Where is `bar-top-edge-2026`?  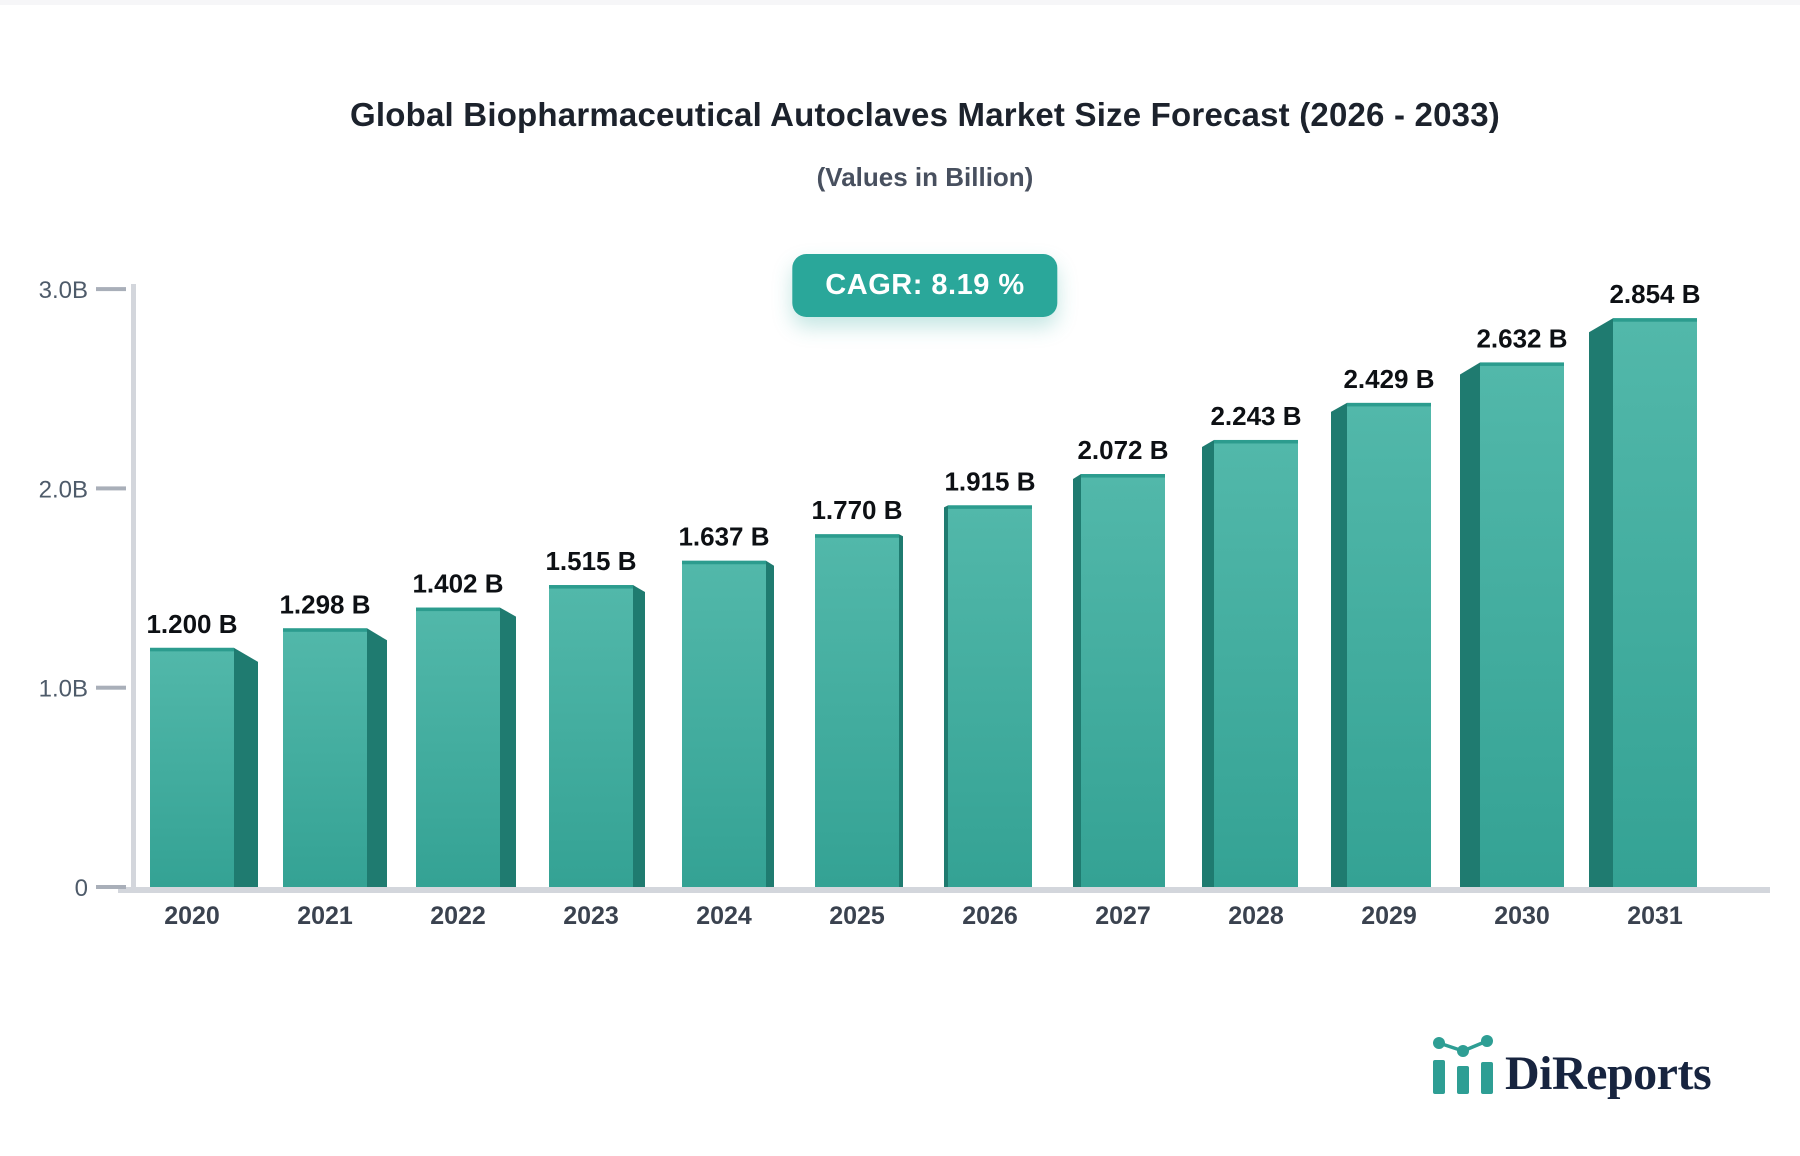
bar-top-edge-2026 is located at coordinates (990, 507).